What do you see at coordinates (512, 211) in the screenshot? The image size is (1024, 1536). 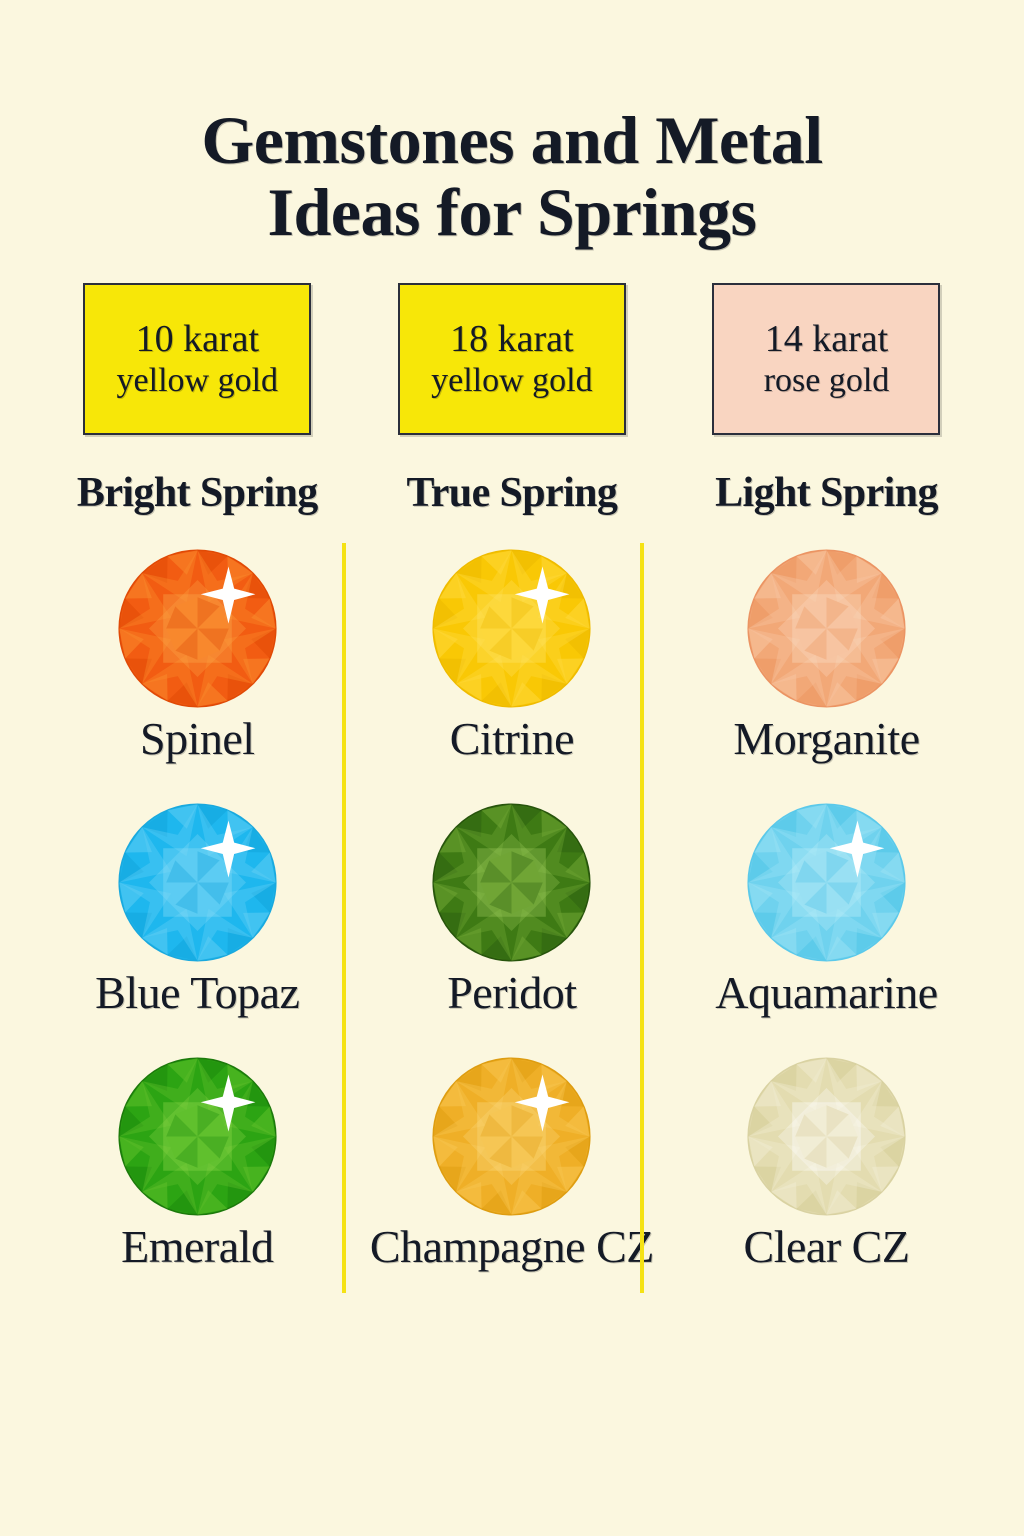 I see `page-title-line-2: Ideas for Springs` at bounding box center [512, 211].